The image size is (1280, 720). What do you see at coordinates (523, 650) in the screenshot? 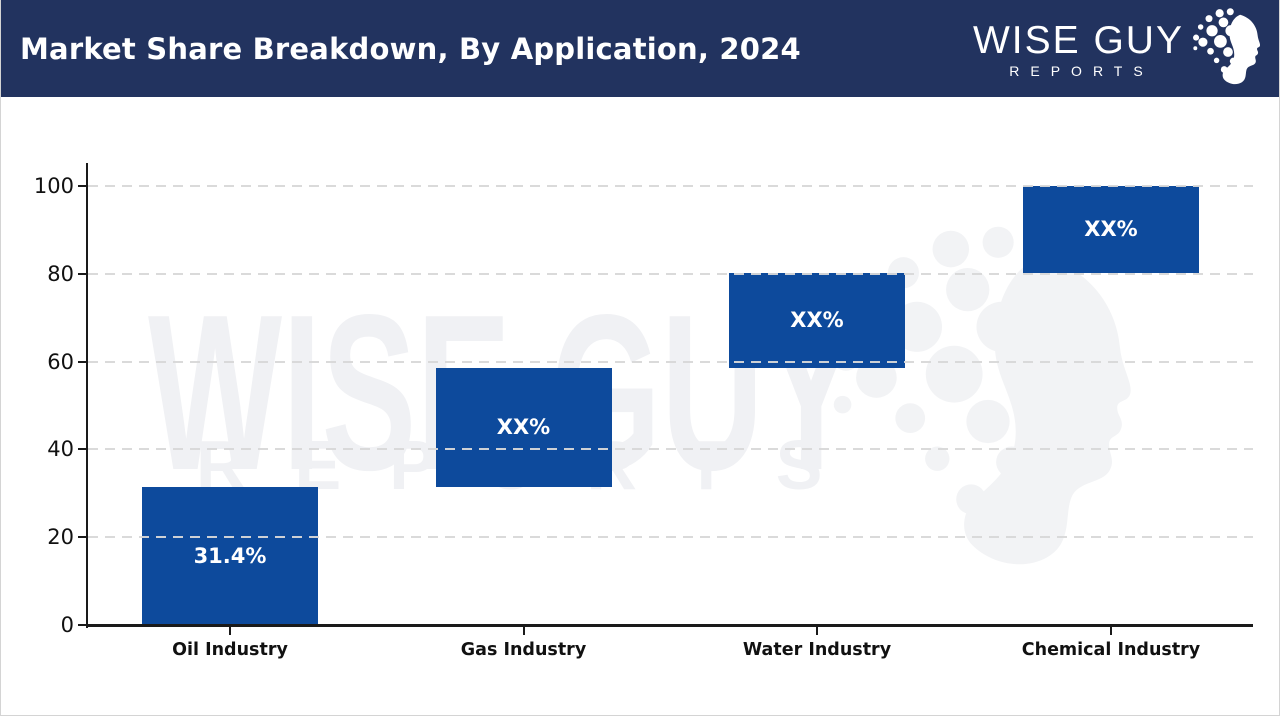
I see `x-axis-category-label: Gas Industry` at bounding box center [523, 650].